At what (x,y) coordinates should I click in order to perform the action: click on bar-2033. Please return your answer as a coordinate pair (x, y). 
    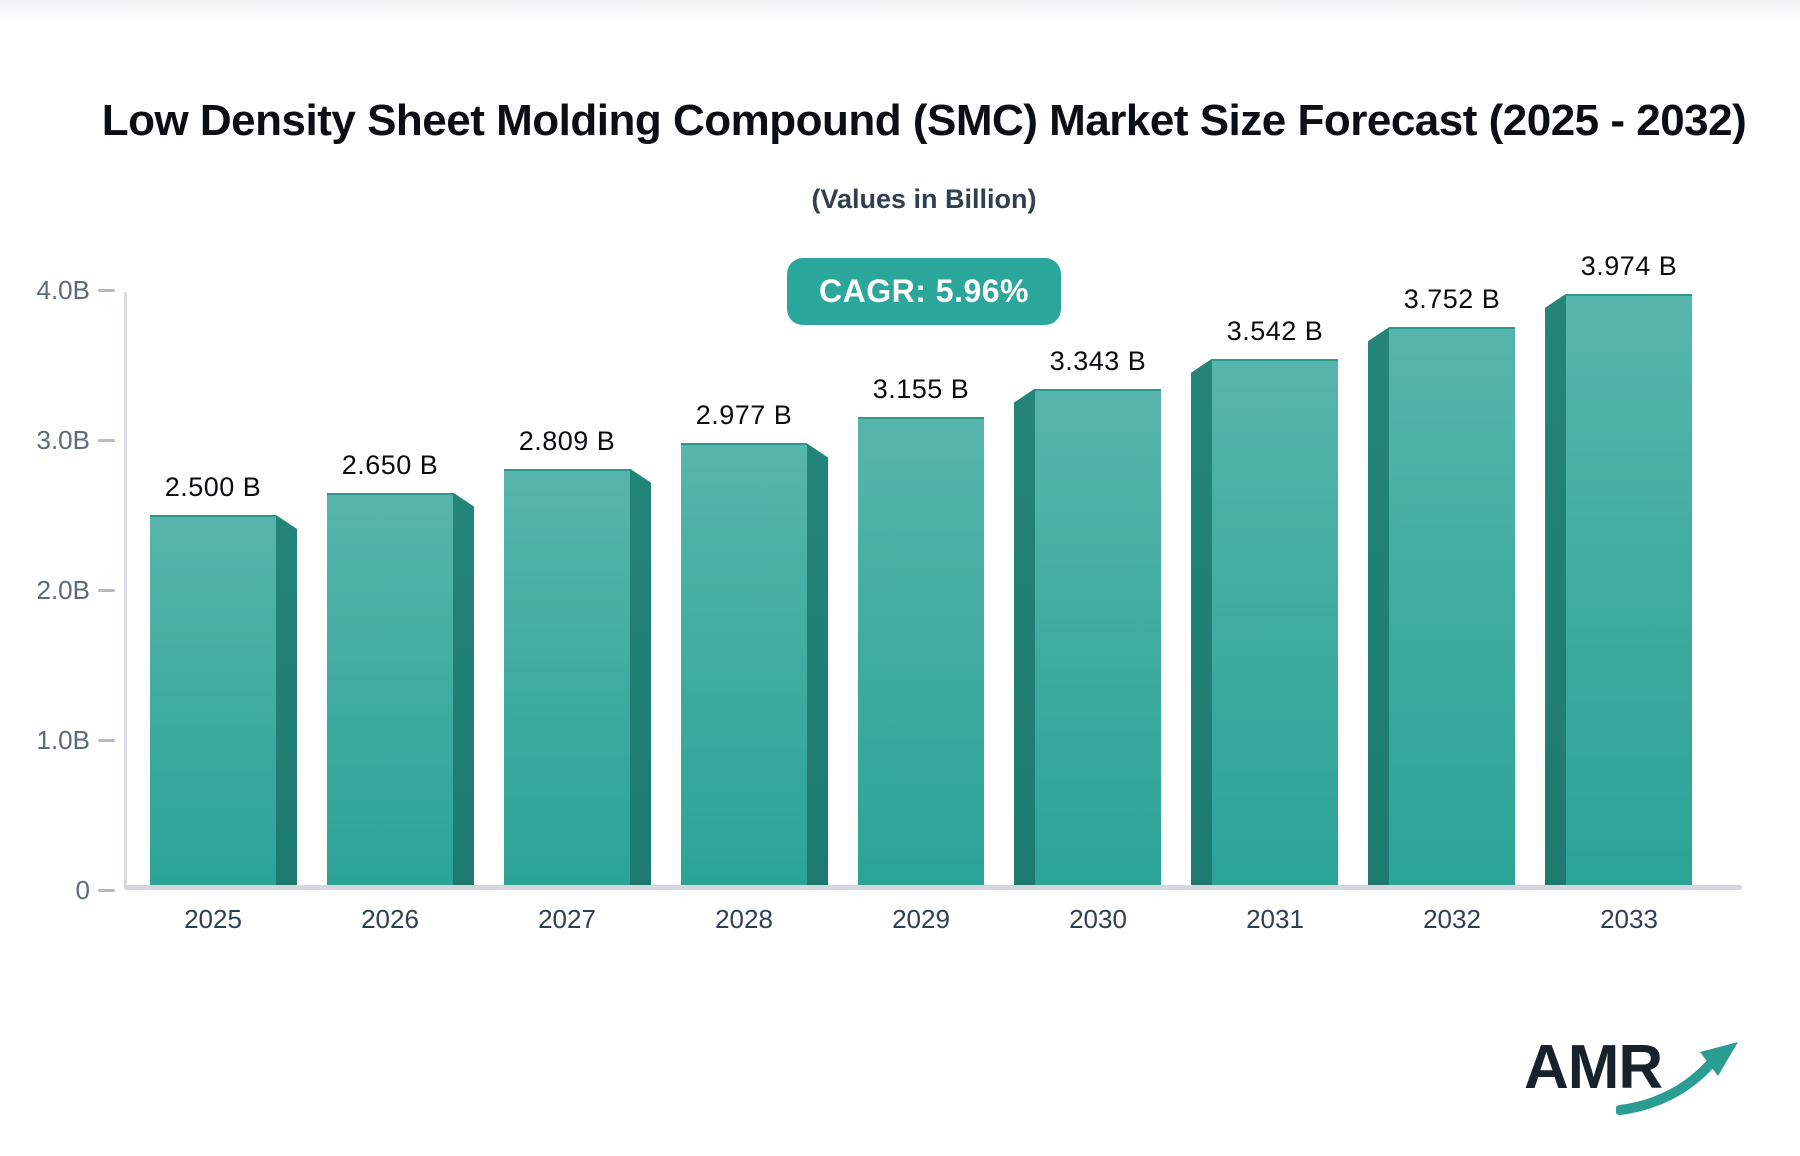
    Looking at the image, I should click on (1629, 591).